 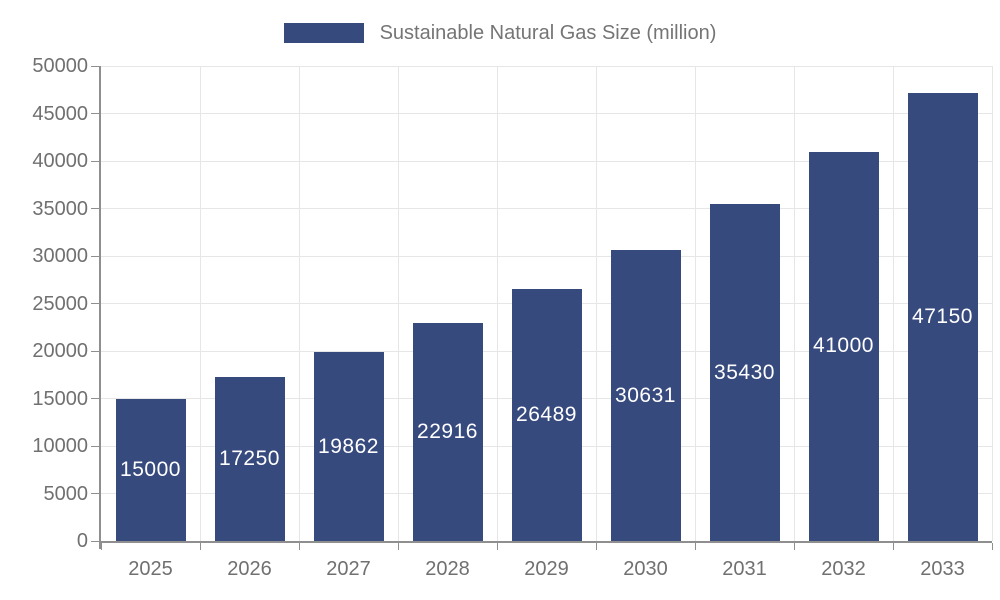 I want to click on y-axis-tick-label: 40000, so click(x=60, y=161).